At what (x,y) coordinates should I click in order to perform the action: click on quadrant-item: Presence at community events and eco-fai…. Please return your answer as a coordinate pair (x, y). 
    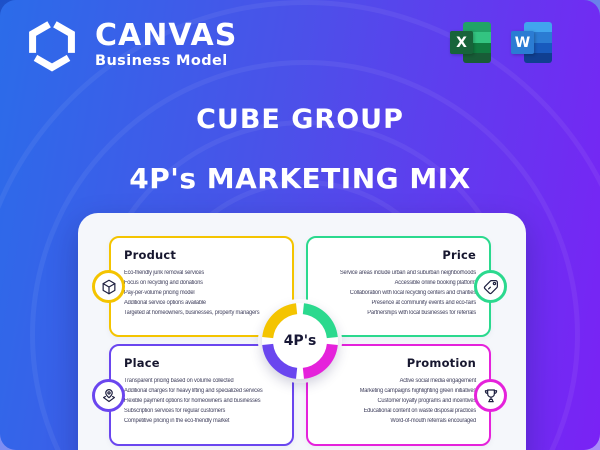
    Looking at the image, I should click on (424, 303).